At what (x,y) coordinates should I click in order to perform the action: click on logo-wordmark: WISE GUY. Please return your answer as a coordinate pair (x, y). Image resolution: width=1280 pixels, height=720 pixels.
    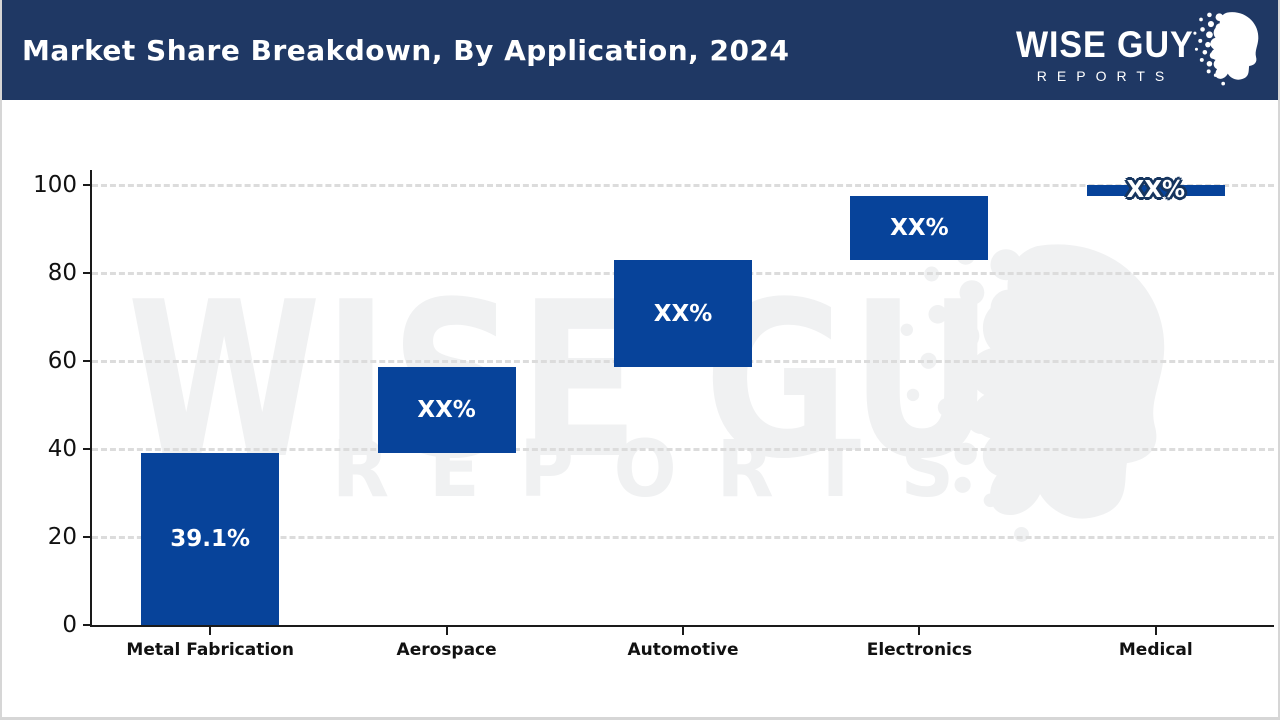
    Looking at the image, I should click on (1105, 44).